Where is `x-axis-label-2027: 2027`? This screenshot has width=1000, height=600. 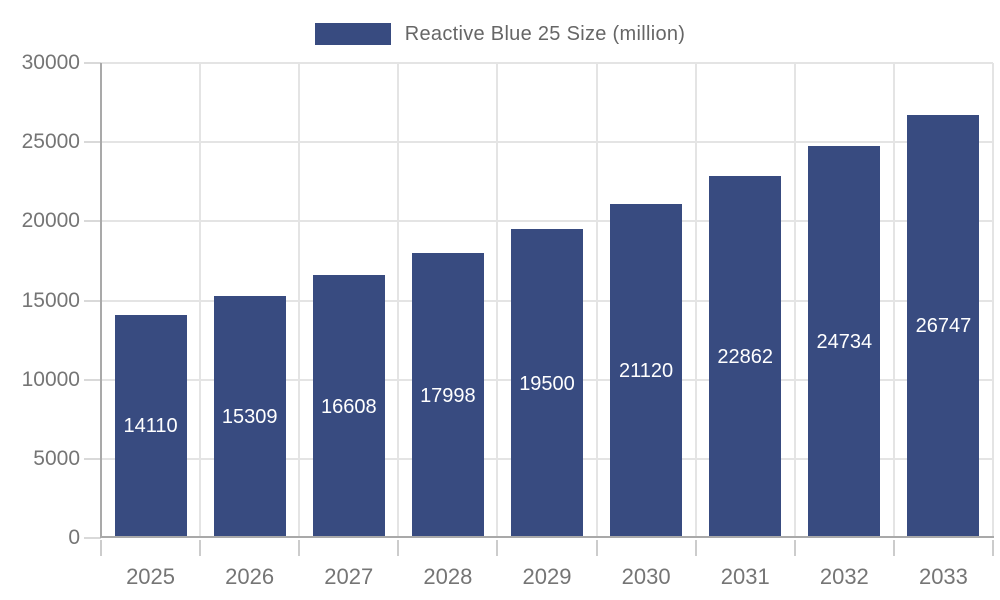
x-axis-label-2027: 2027 is located at coordinates (349, 576).